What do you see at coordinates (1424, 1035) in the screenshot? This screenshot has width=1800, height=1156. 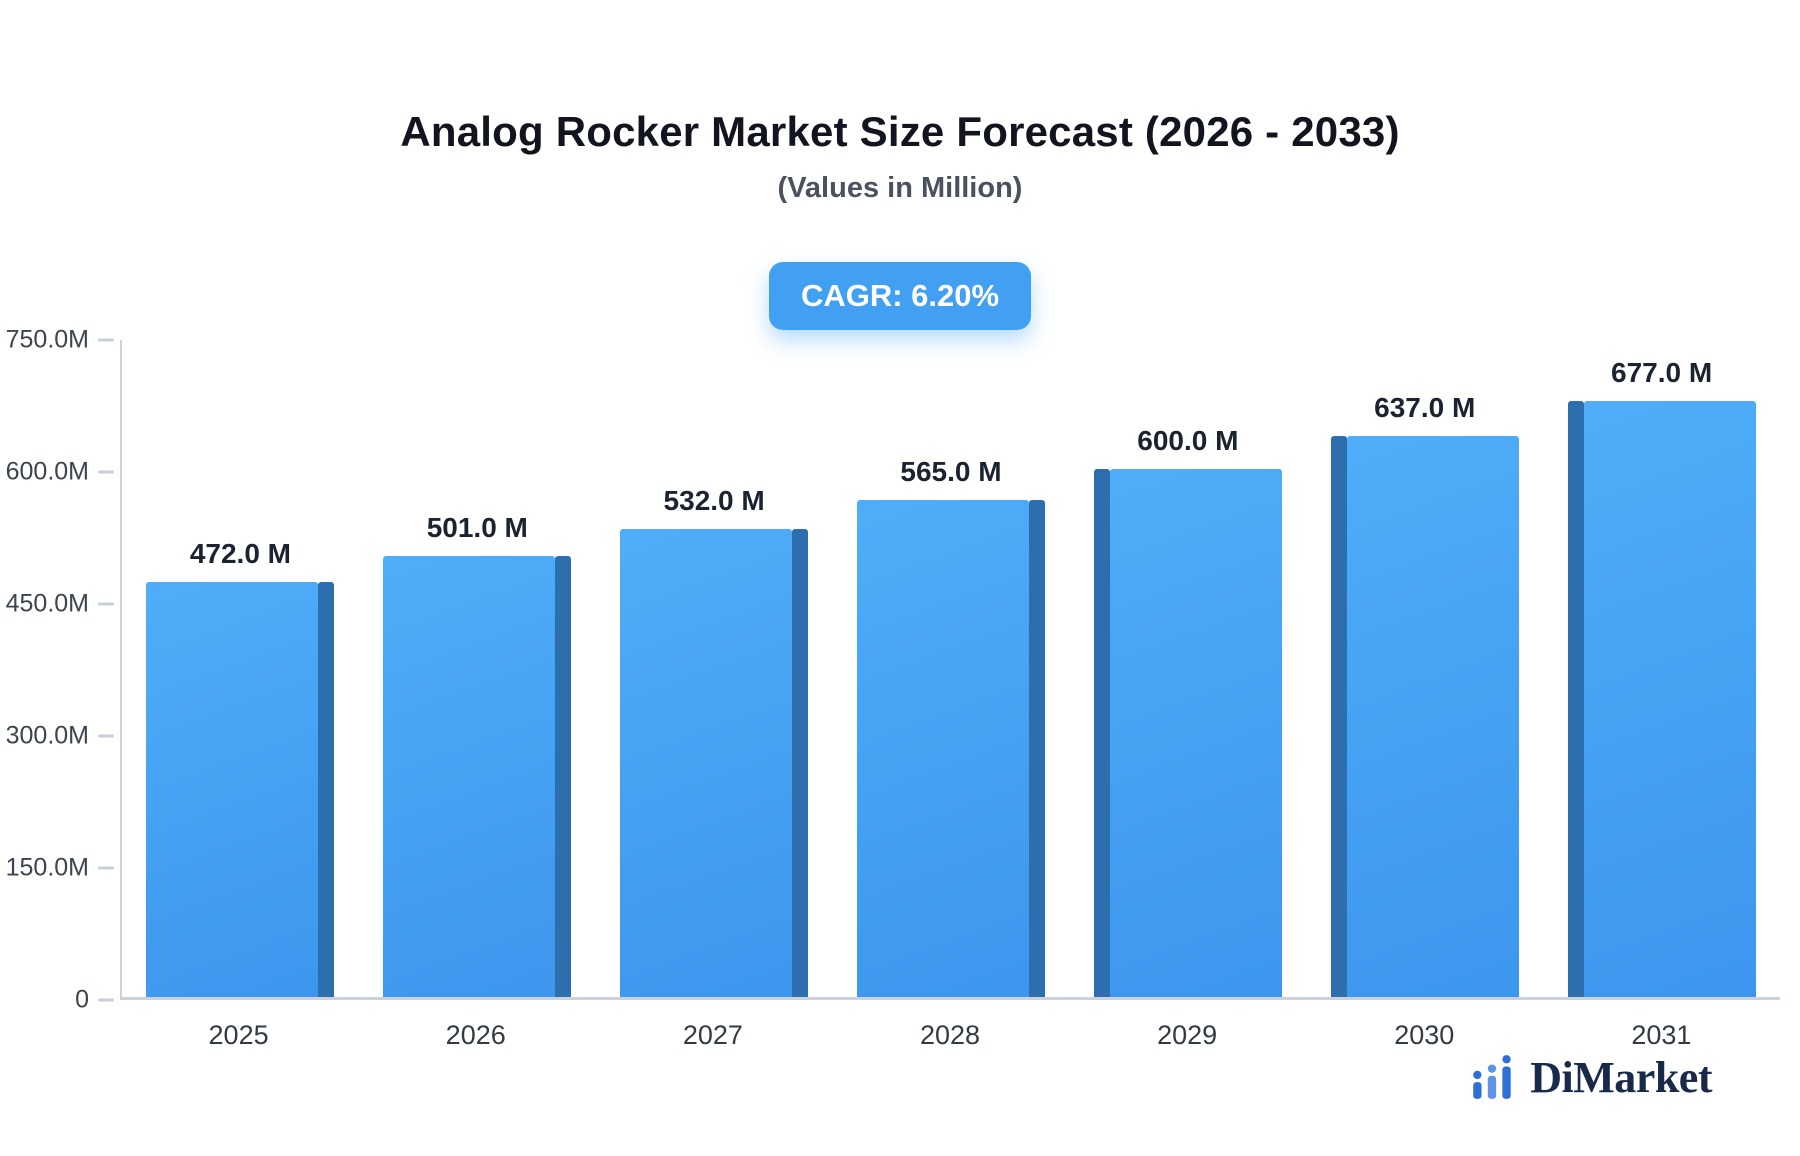 I see `x-label-2030: 2030` at bounding box center [1424, 1035].